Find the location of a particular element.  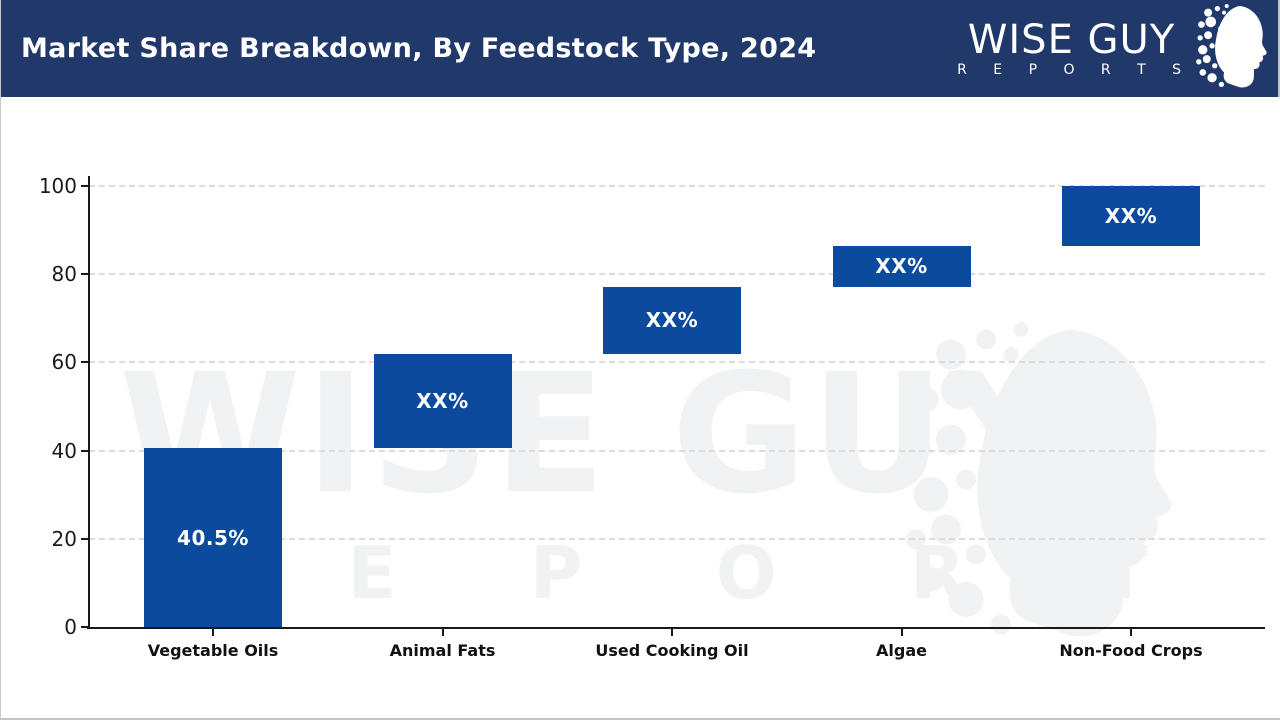

bar-vegetable-oils: 40.5% is located at coordinates (213, 537).